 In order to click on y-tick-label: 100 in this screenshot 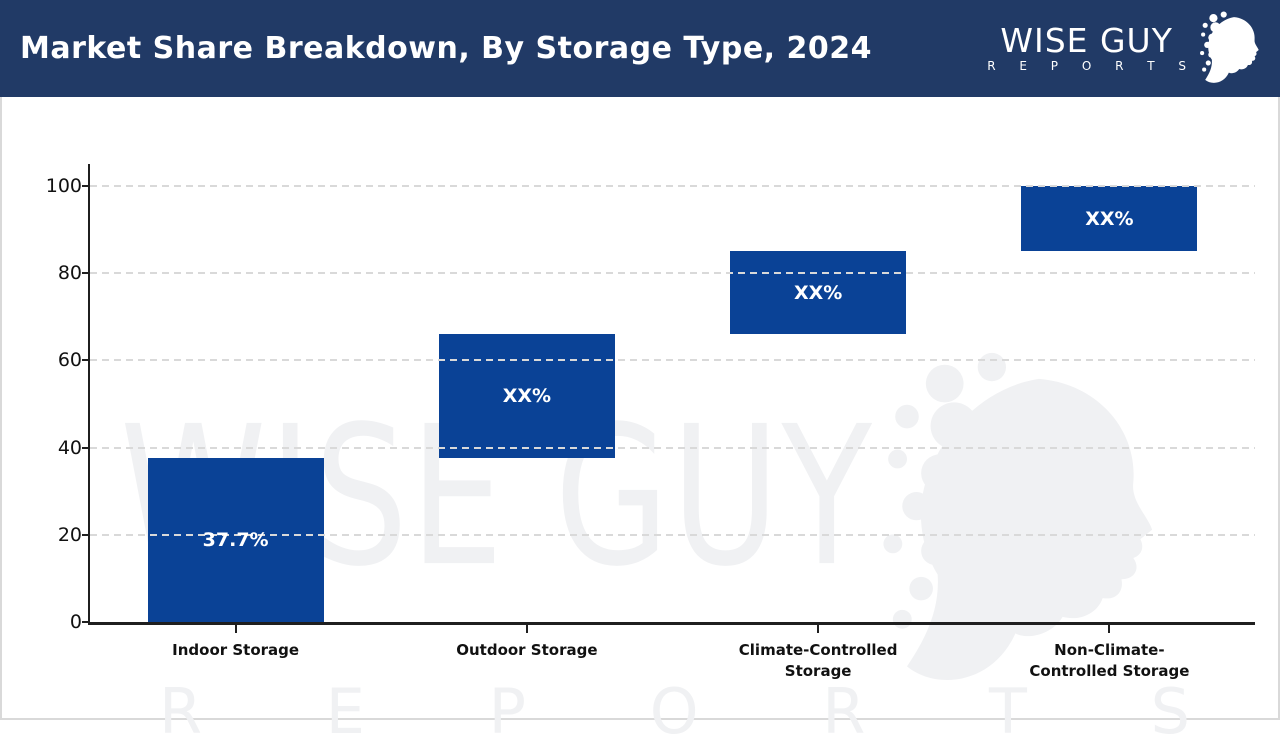, I will do `click(63, 186)`.